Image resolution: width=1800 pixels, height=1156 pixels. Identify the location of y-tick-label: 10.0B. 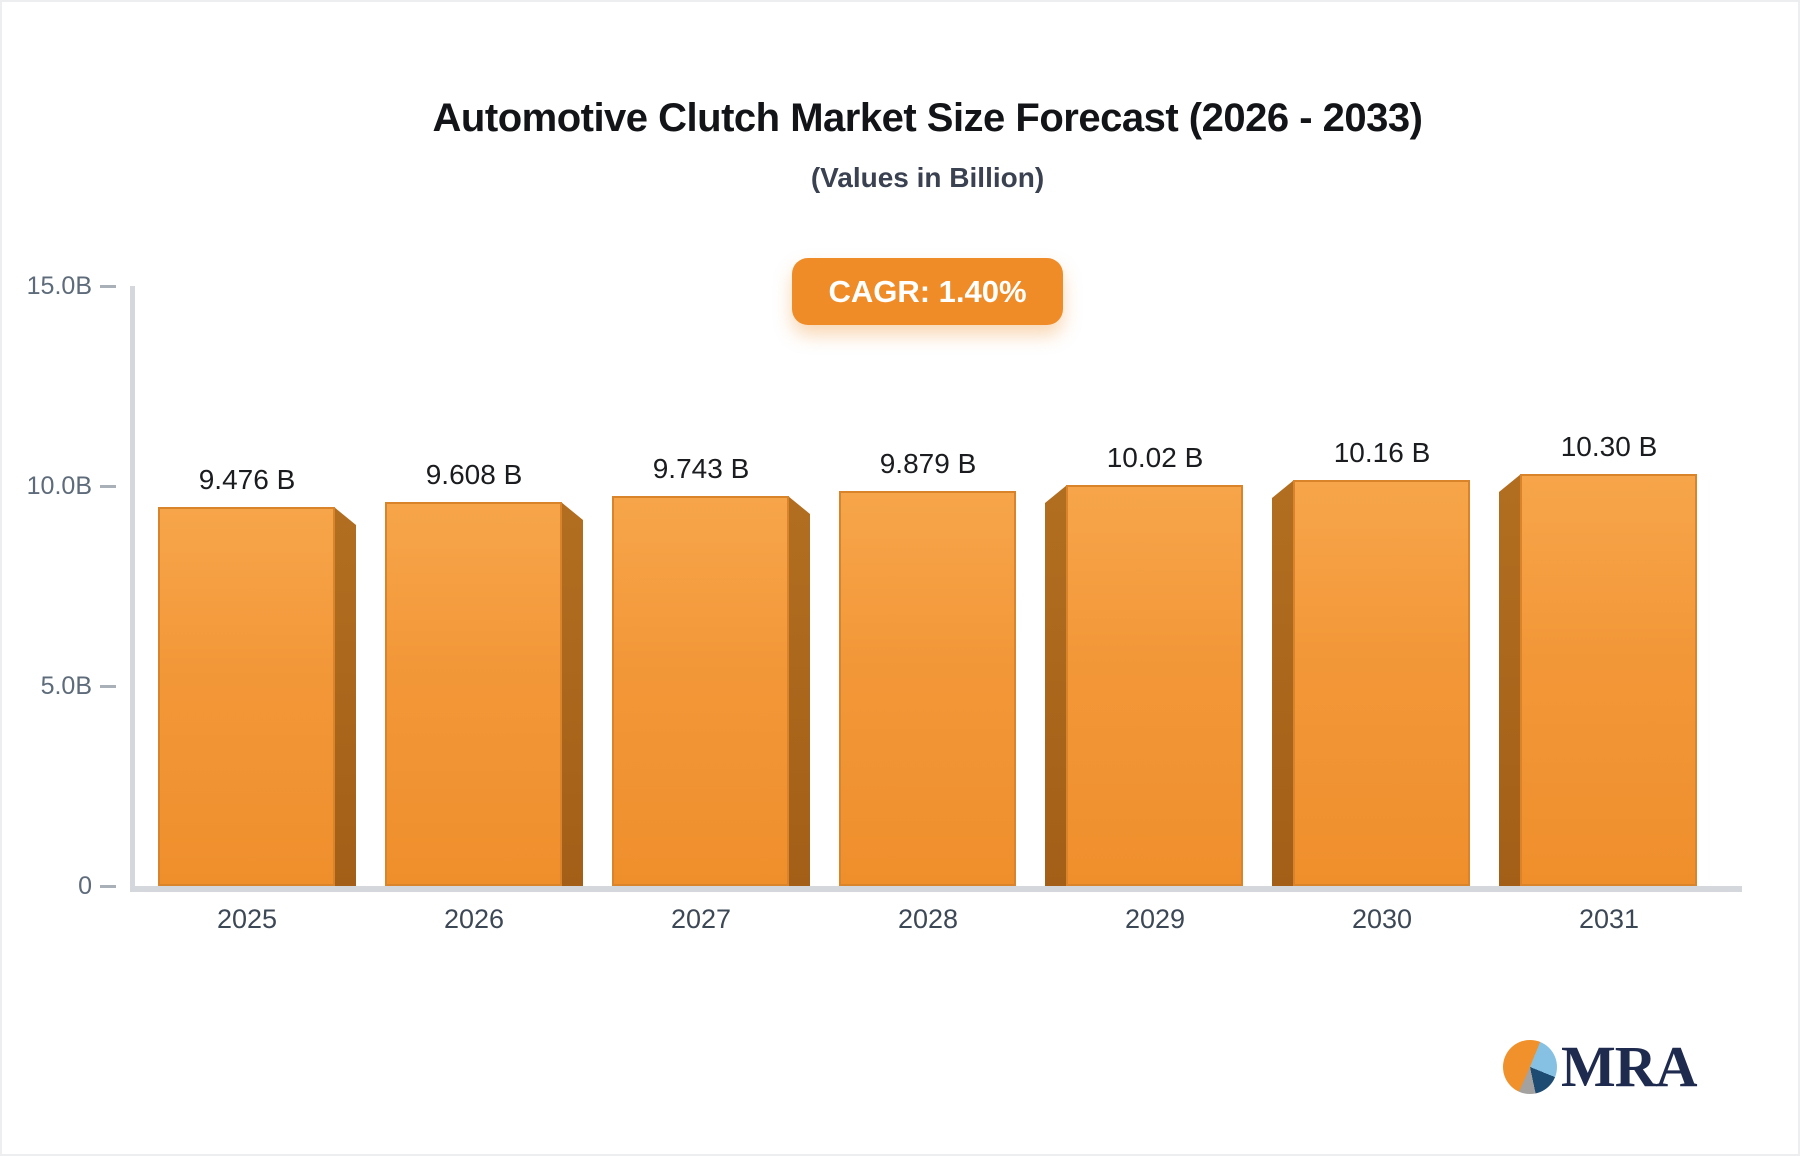
(59, 486).